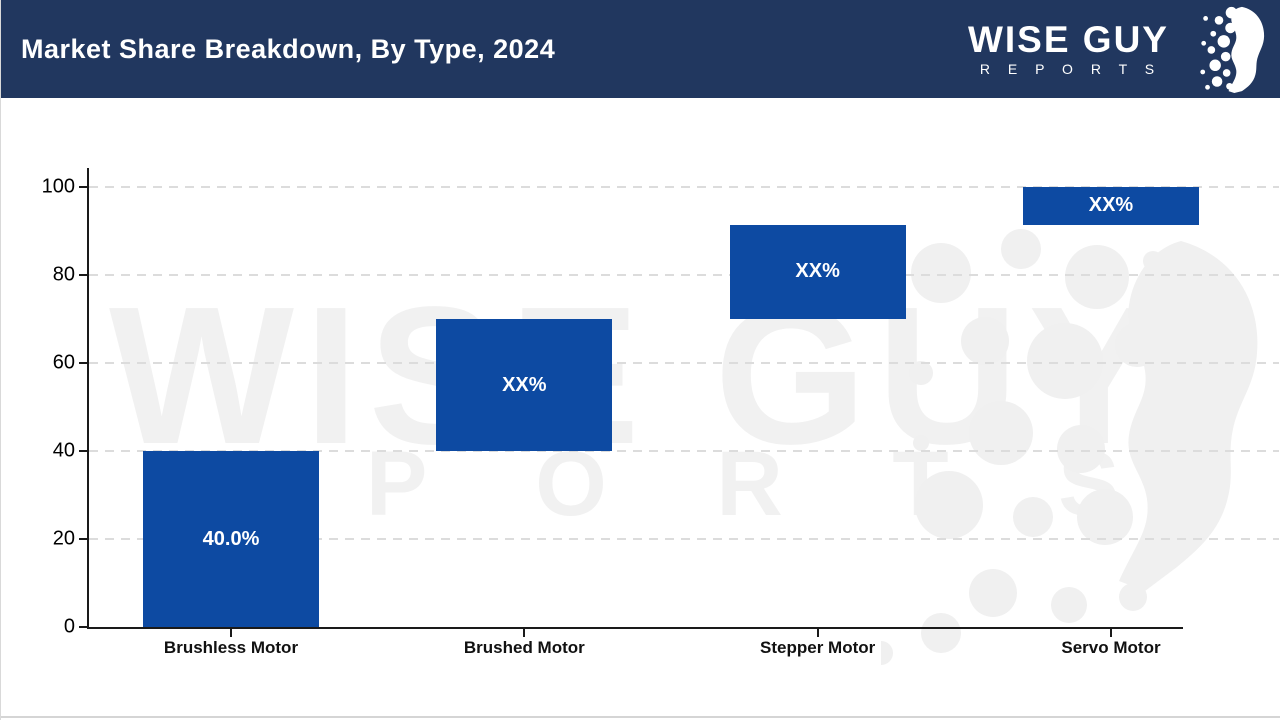  What do you see at coordinates (63, 362) in the screenshot?
I see `y-tick-label-60: 60` at bounding box center [63, 362].